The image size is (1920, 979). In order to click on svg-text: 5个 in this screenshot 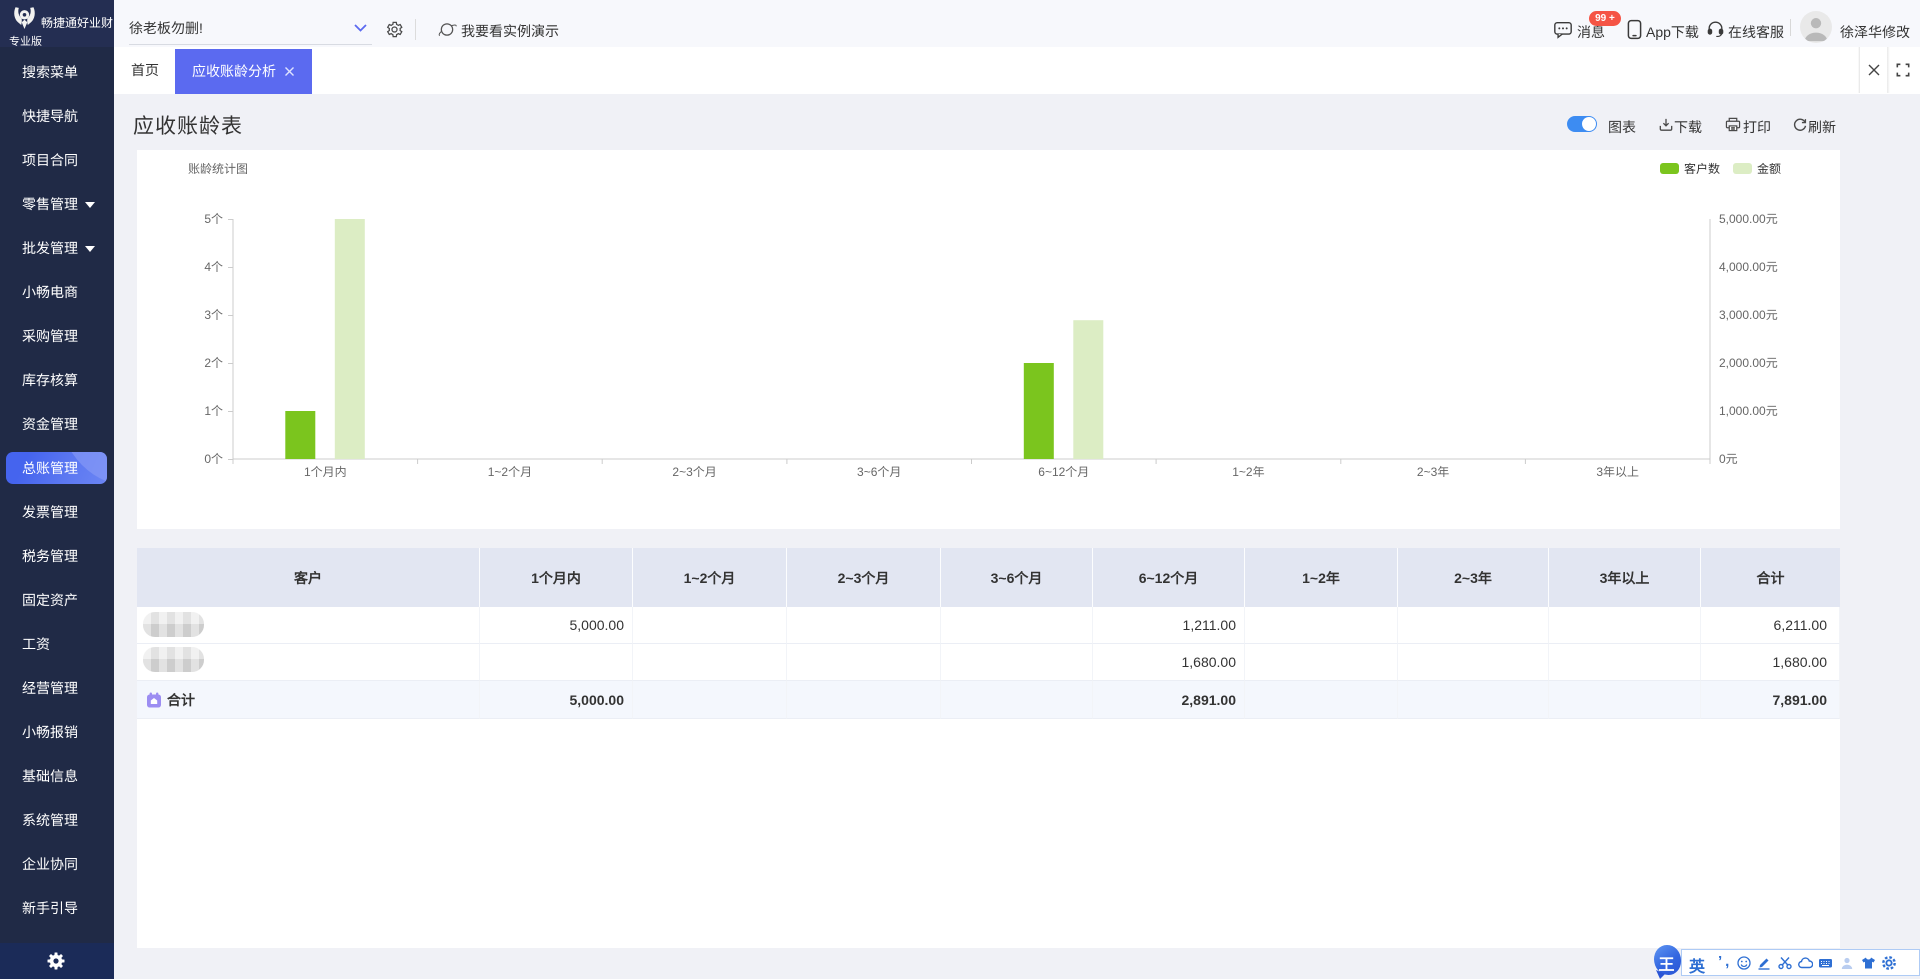, I will do `click(213, 219)`.